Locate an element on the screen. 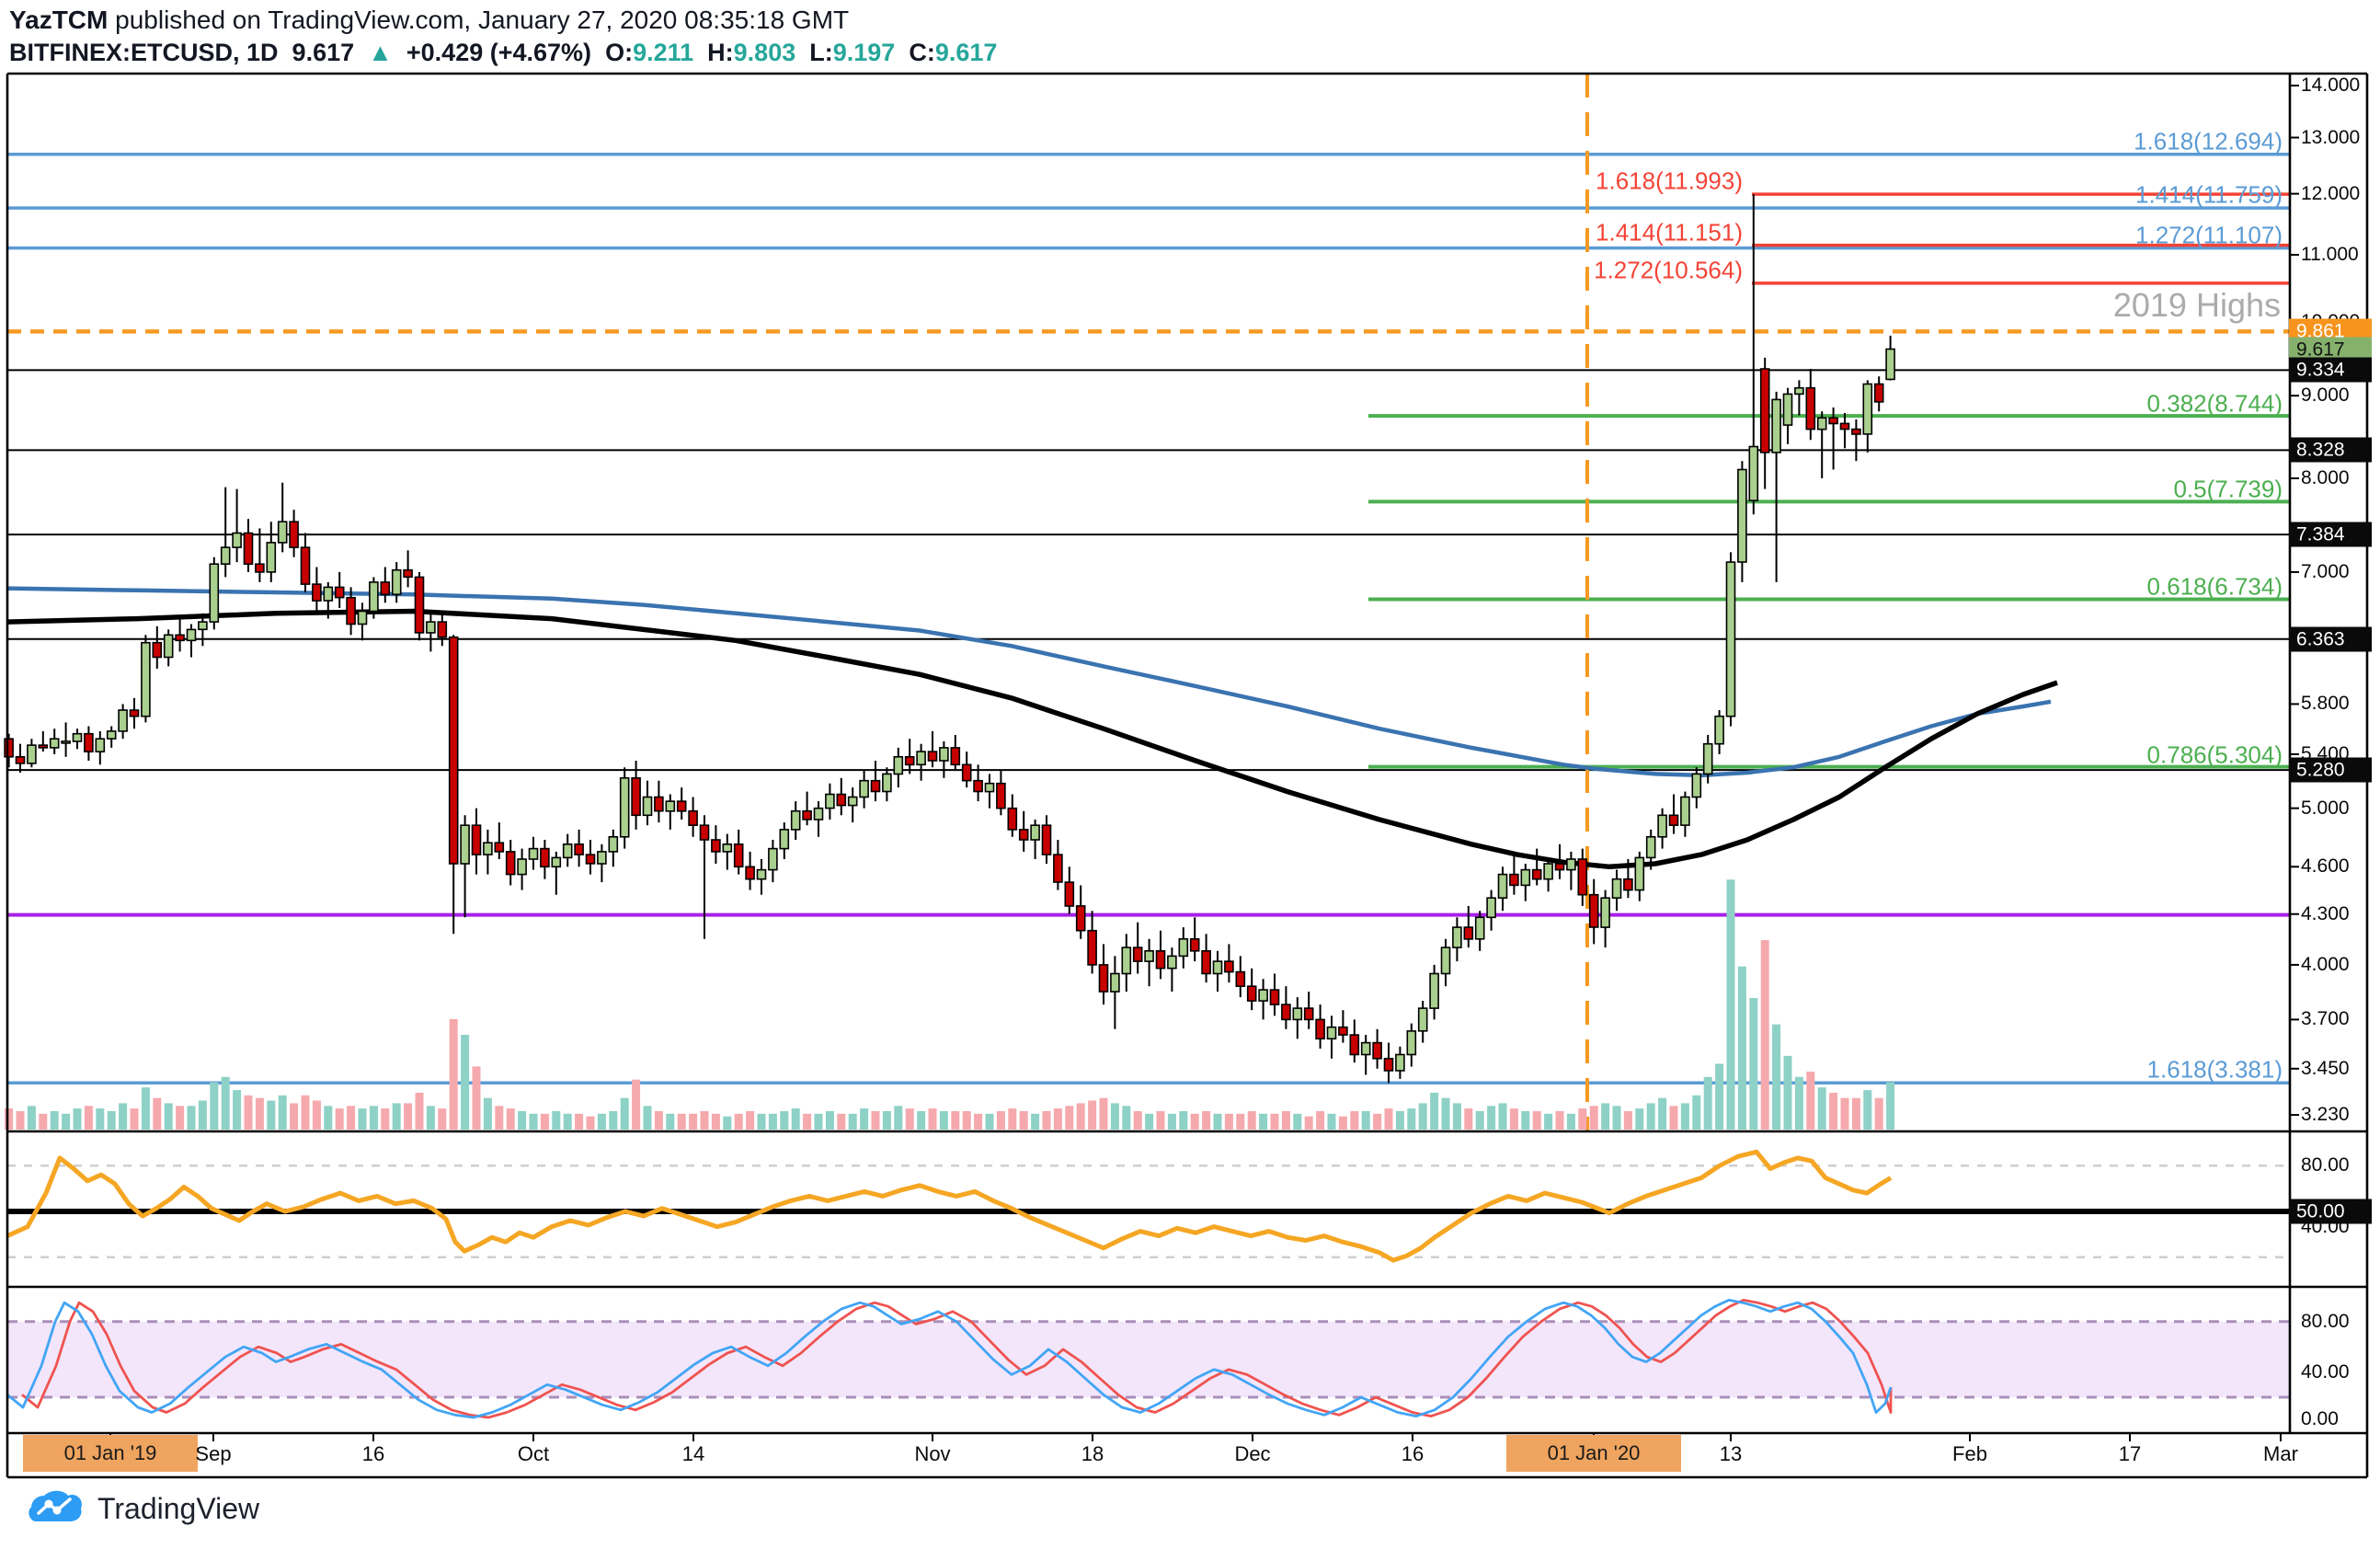 The image size is (2380, 1549). tradingview-logo: TradingView is located at coordinates (143, 1509).